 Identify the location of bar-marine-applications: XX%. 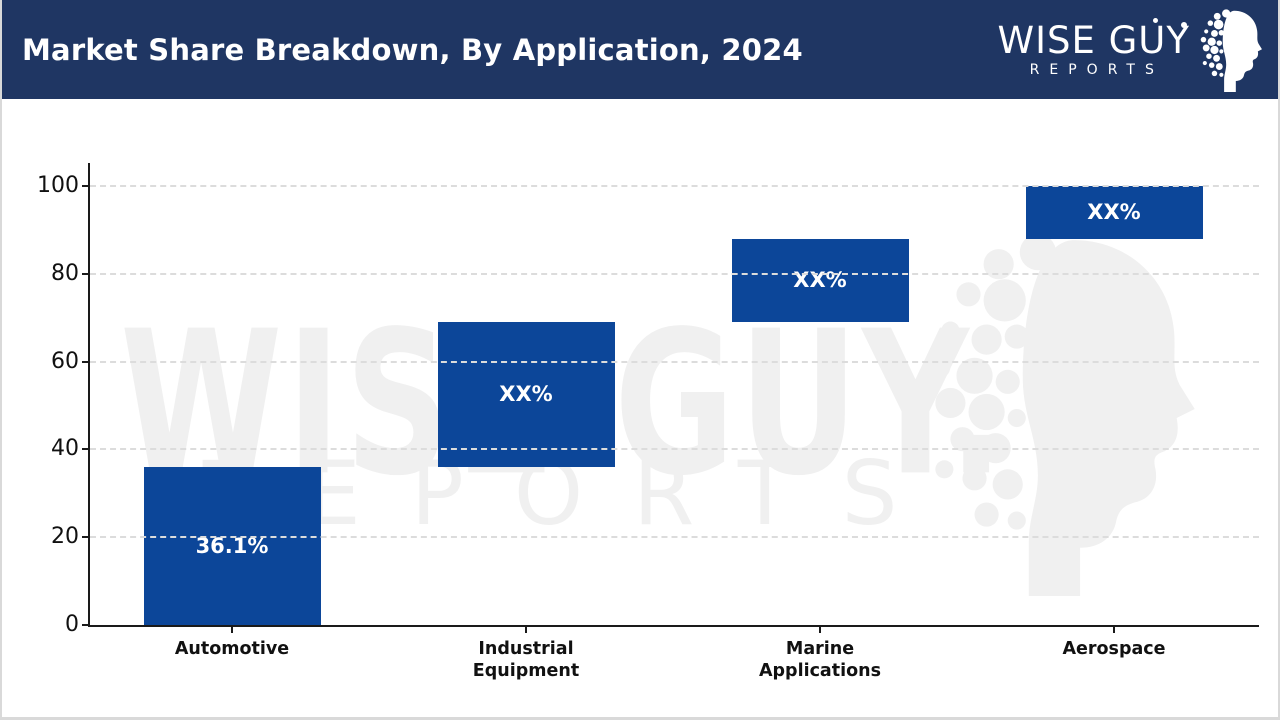
(820, 280).